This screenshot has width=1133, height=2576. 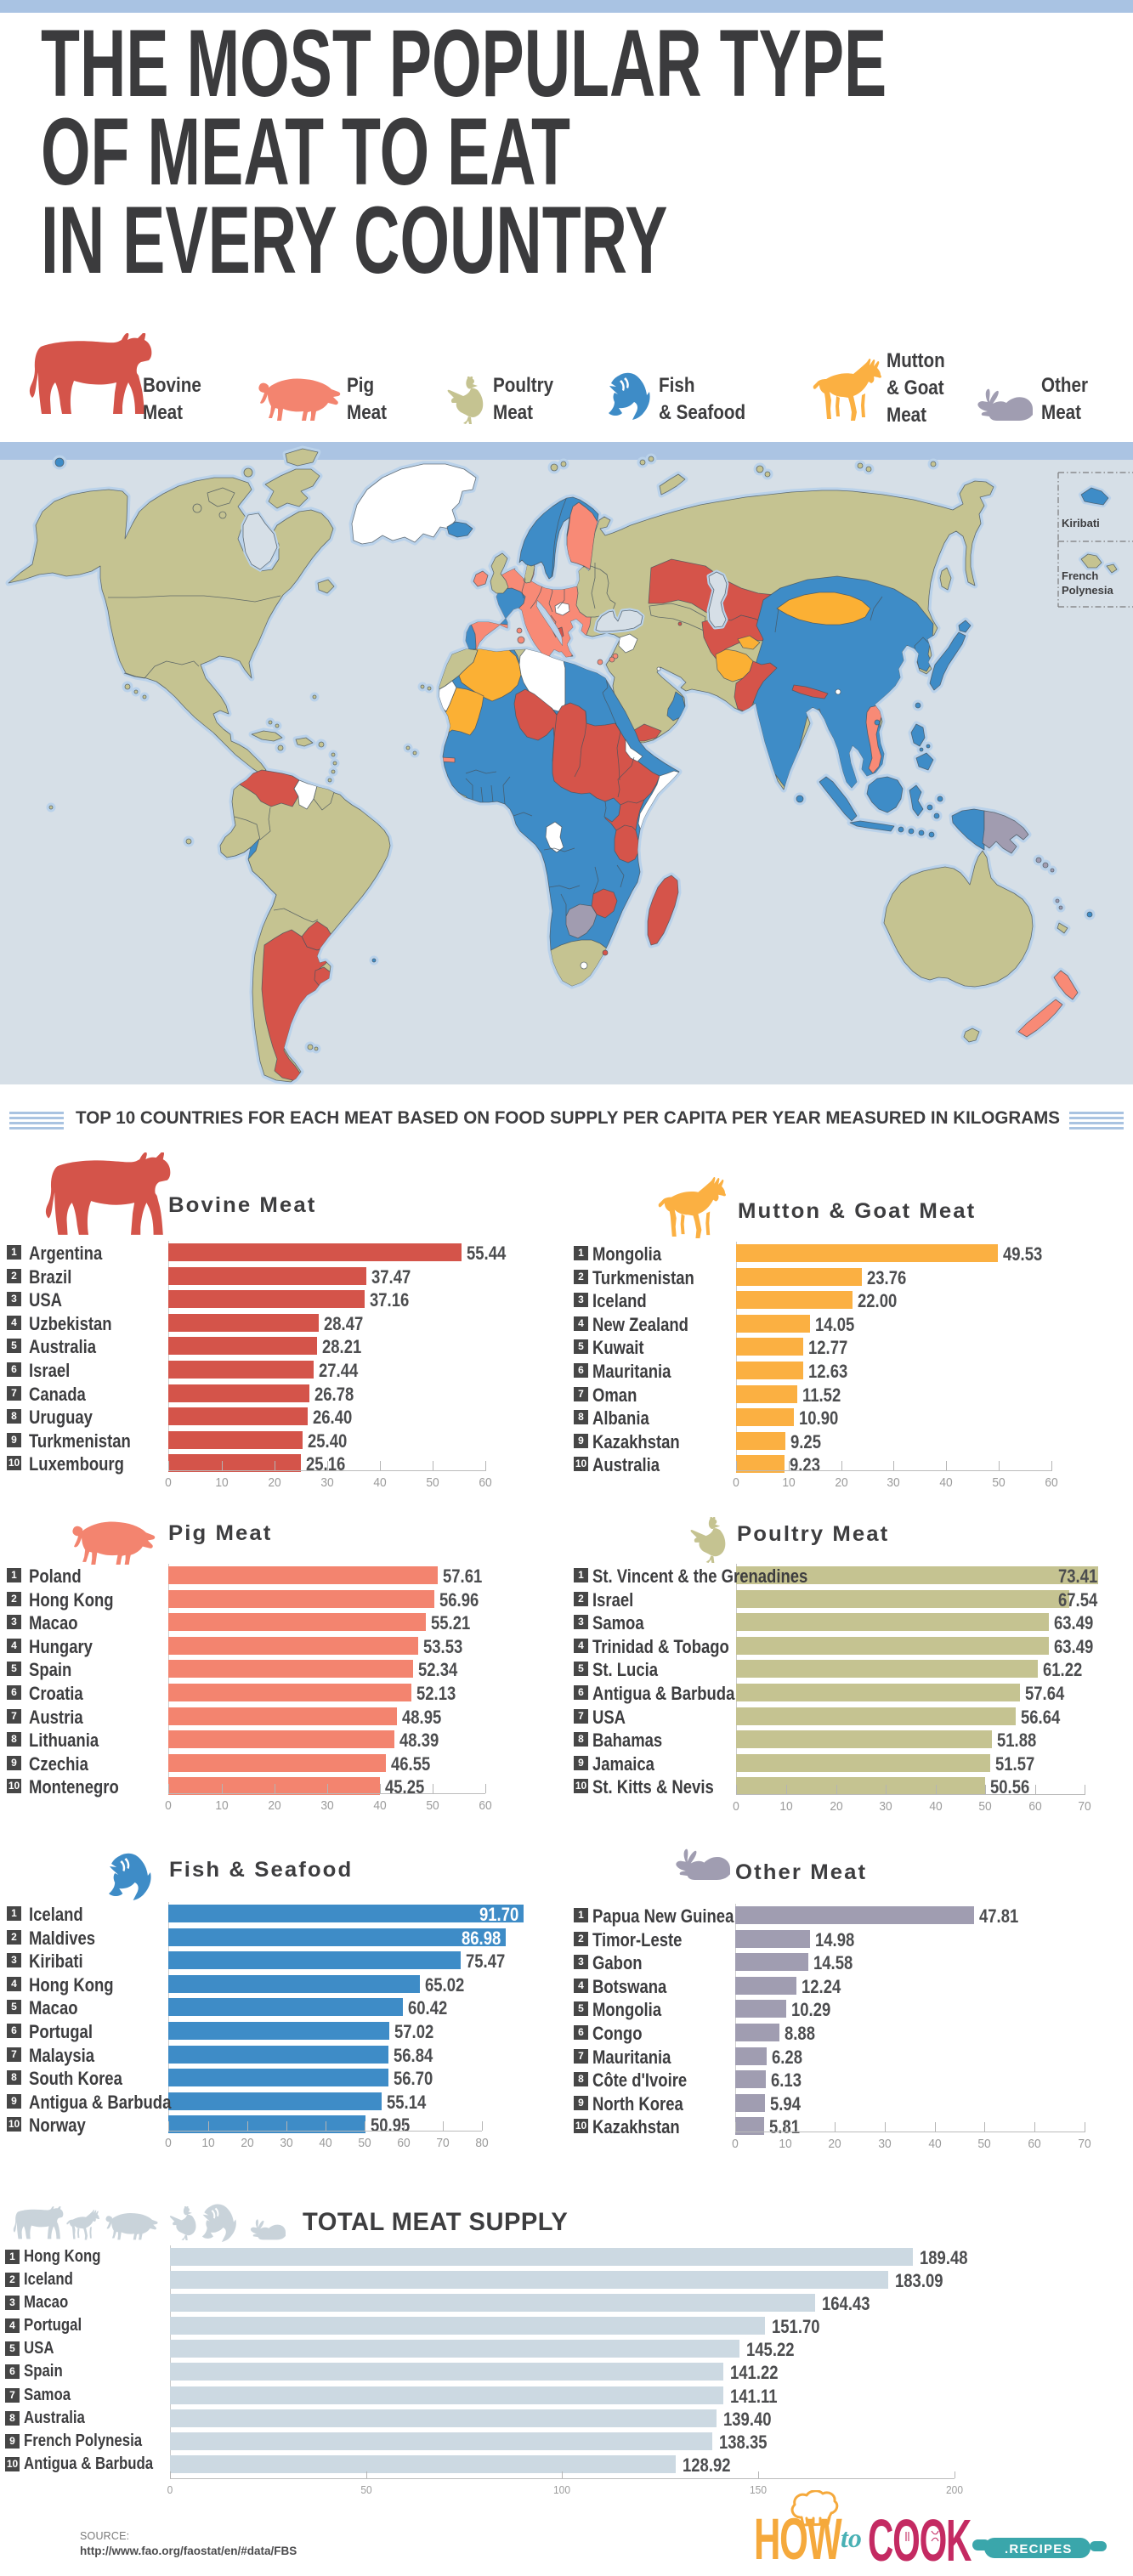 What do you see at coordinates (798, 2540) in the screenshot?
I see `svg-text: HOW` at bounding box center [798, 2540].